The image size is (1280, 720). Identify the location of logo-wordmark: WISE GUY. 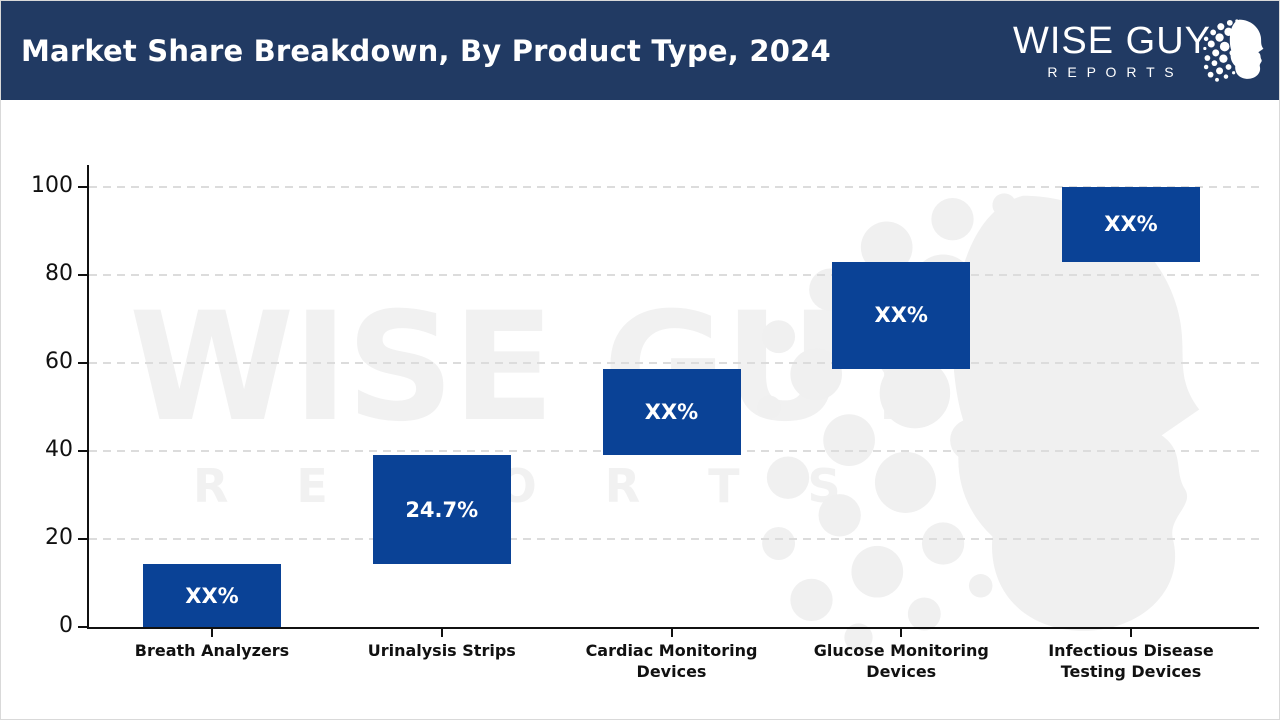
(1111, 40).